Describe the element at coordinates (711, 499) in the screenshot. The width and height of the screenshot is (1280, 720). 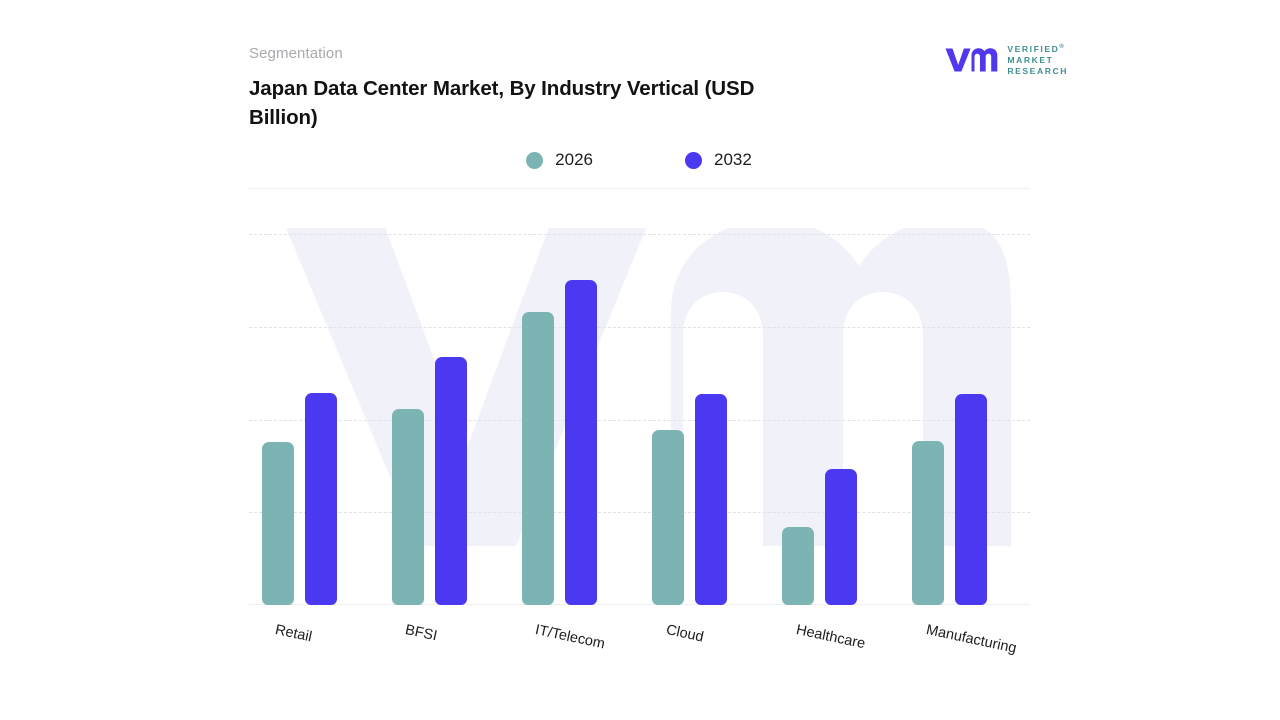
I see `bar-cloud-2032` at that location.